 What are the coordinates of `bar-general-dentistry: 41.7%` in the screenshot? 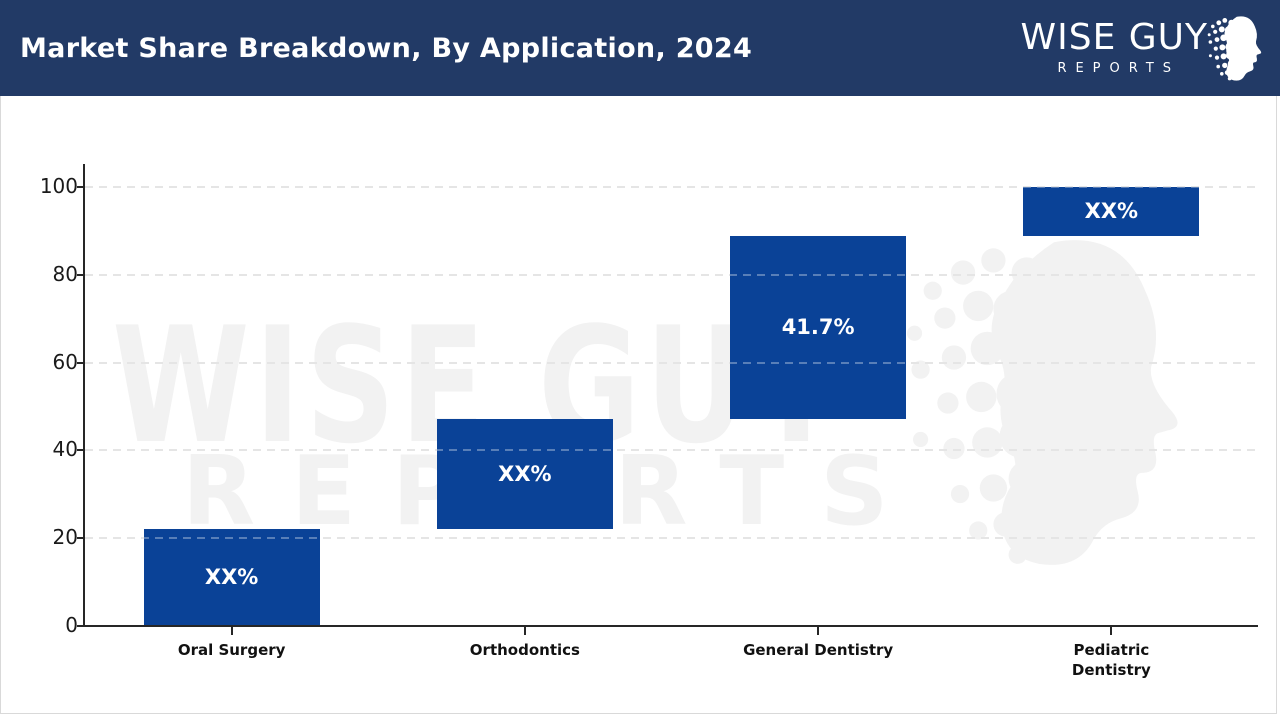 It's located at (818, 327).